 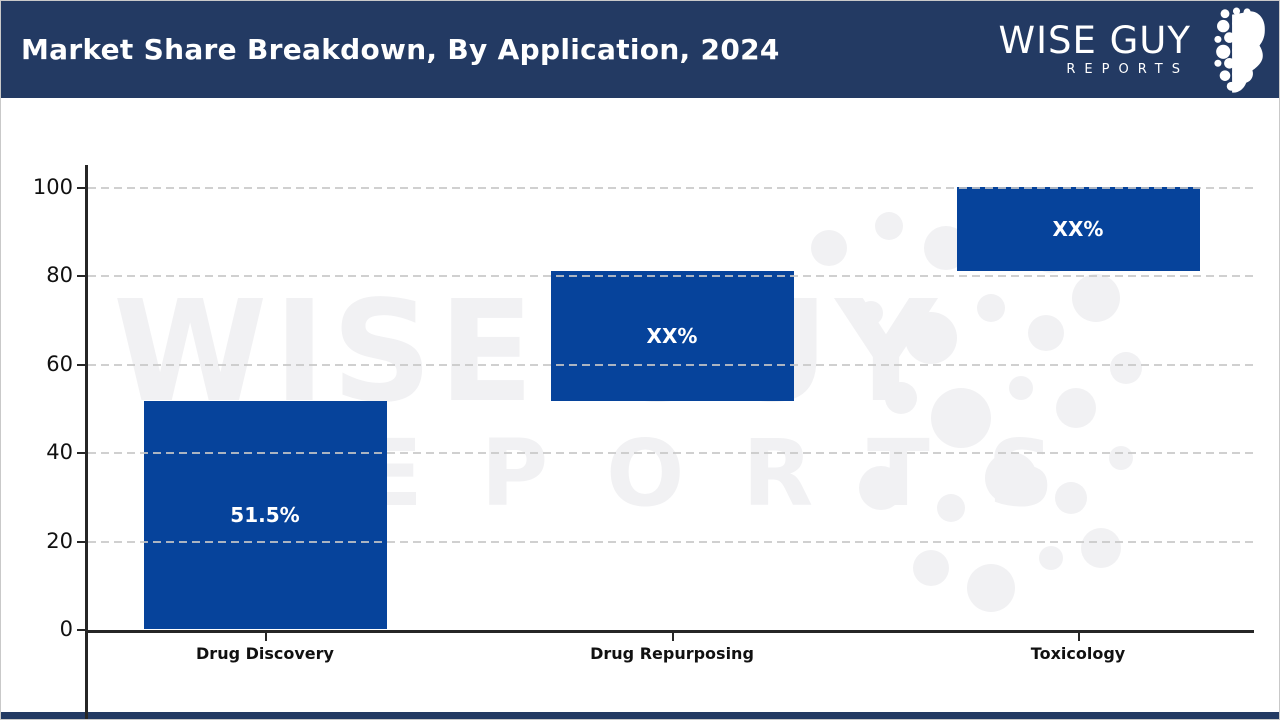 I want to click on y-tick-label: 0, so click(x=66, y=629).